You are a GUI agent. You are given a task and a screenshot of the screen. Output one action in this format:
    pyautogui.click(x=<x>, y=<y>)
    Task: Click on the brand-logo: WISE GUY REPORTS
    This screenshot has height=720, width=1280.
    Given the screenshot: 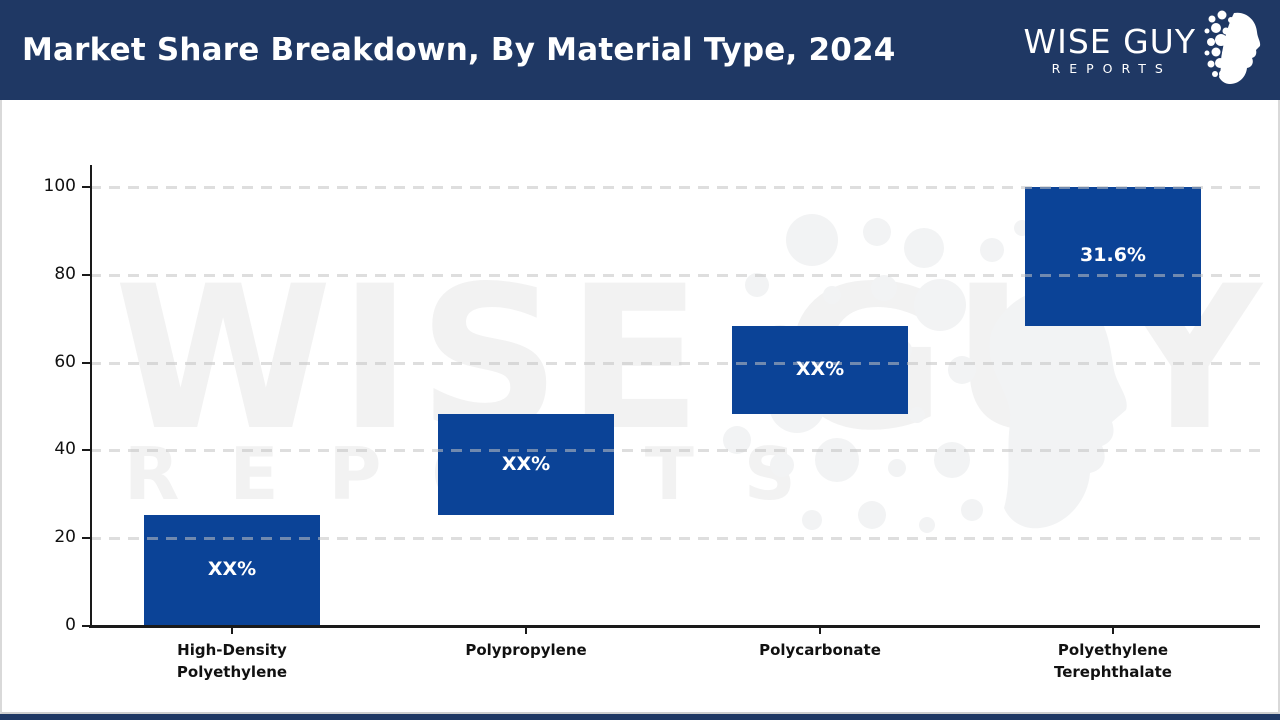 What is the action you would take?
    pyautogui.click(x=1142, y=50)
    